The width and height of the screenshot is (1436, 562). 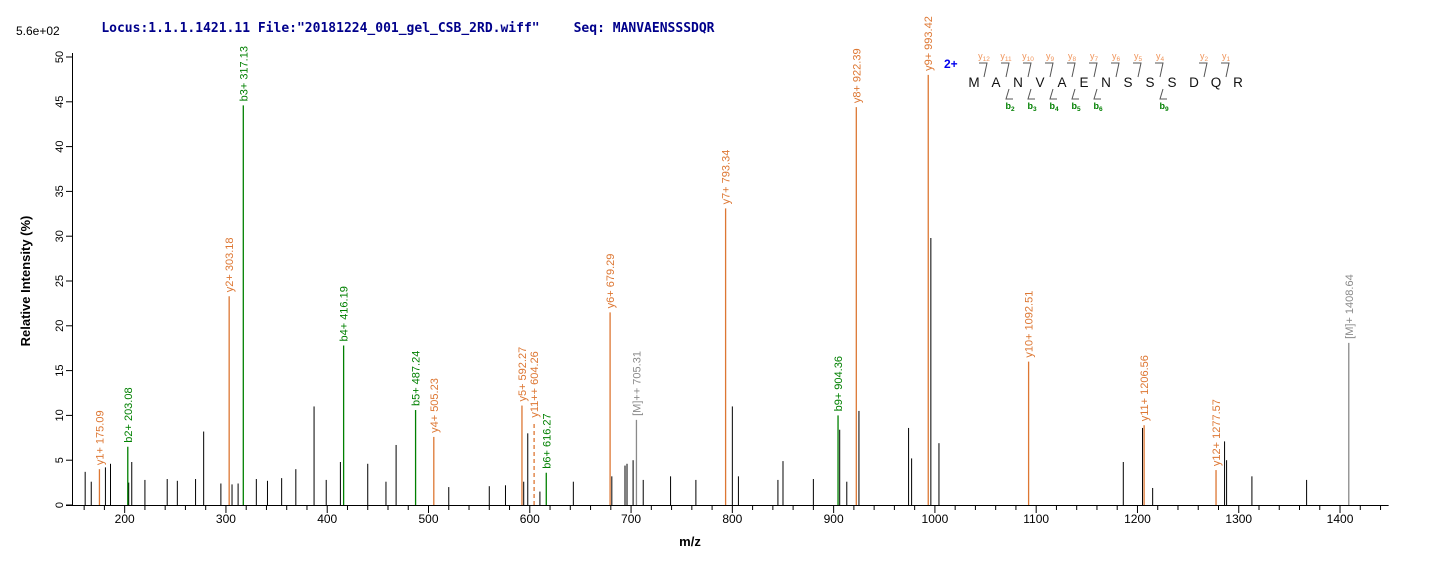 What do you see at coordinates (637, 383) in the screenshot?
I see `peak-label: [M]++ 705.31` at bounding box center [637, 383].